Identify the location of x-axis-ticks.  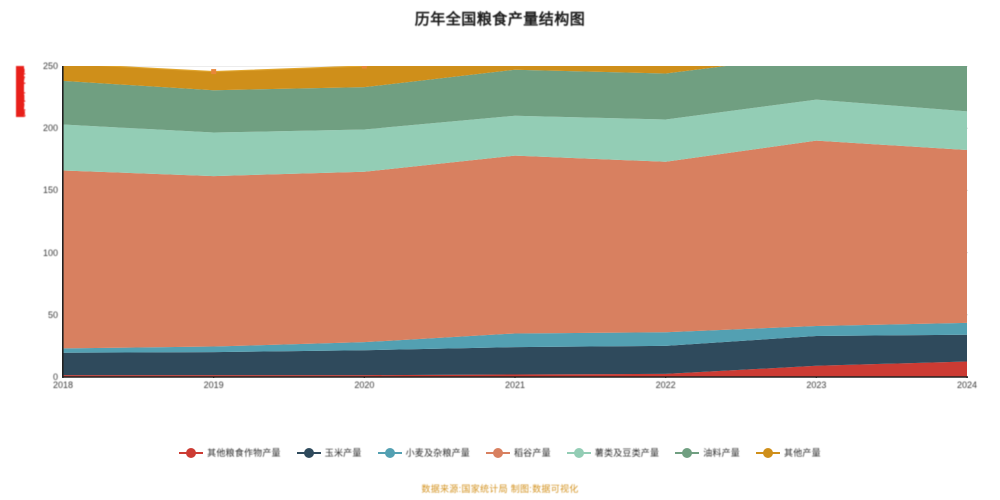
(515, 377).